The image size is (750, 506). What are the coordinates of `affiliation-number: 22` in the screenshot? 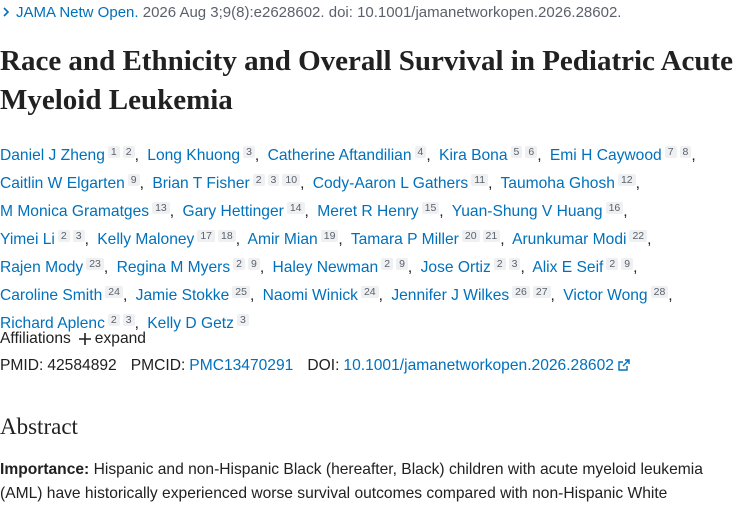 It's located at (638, 236).